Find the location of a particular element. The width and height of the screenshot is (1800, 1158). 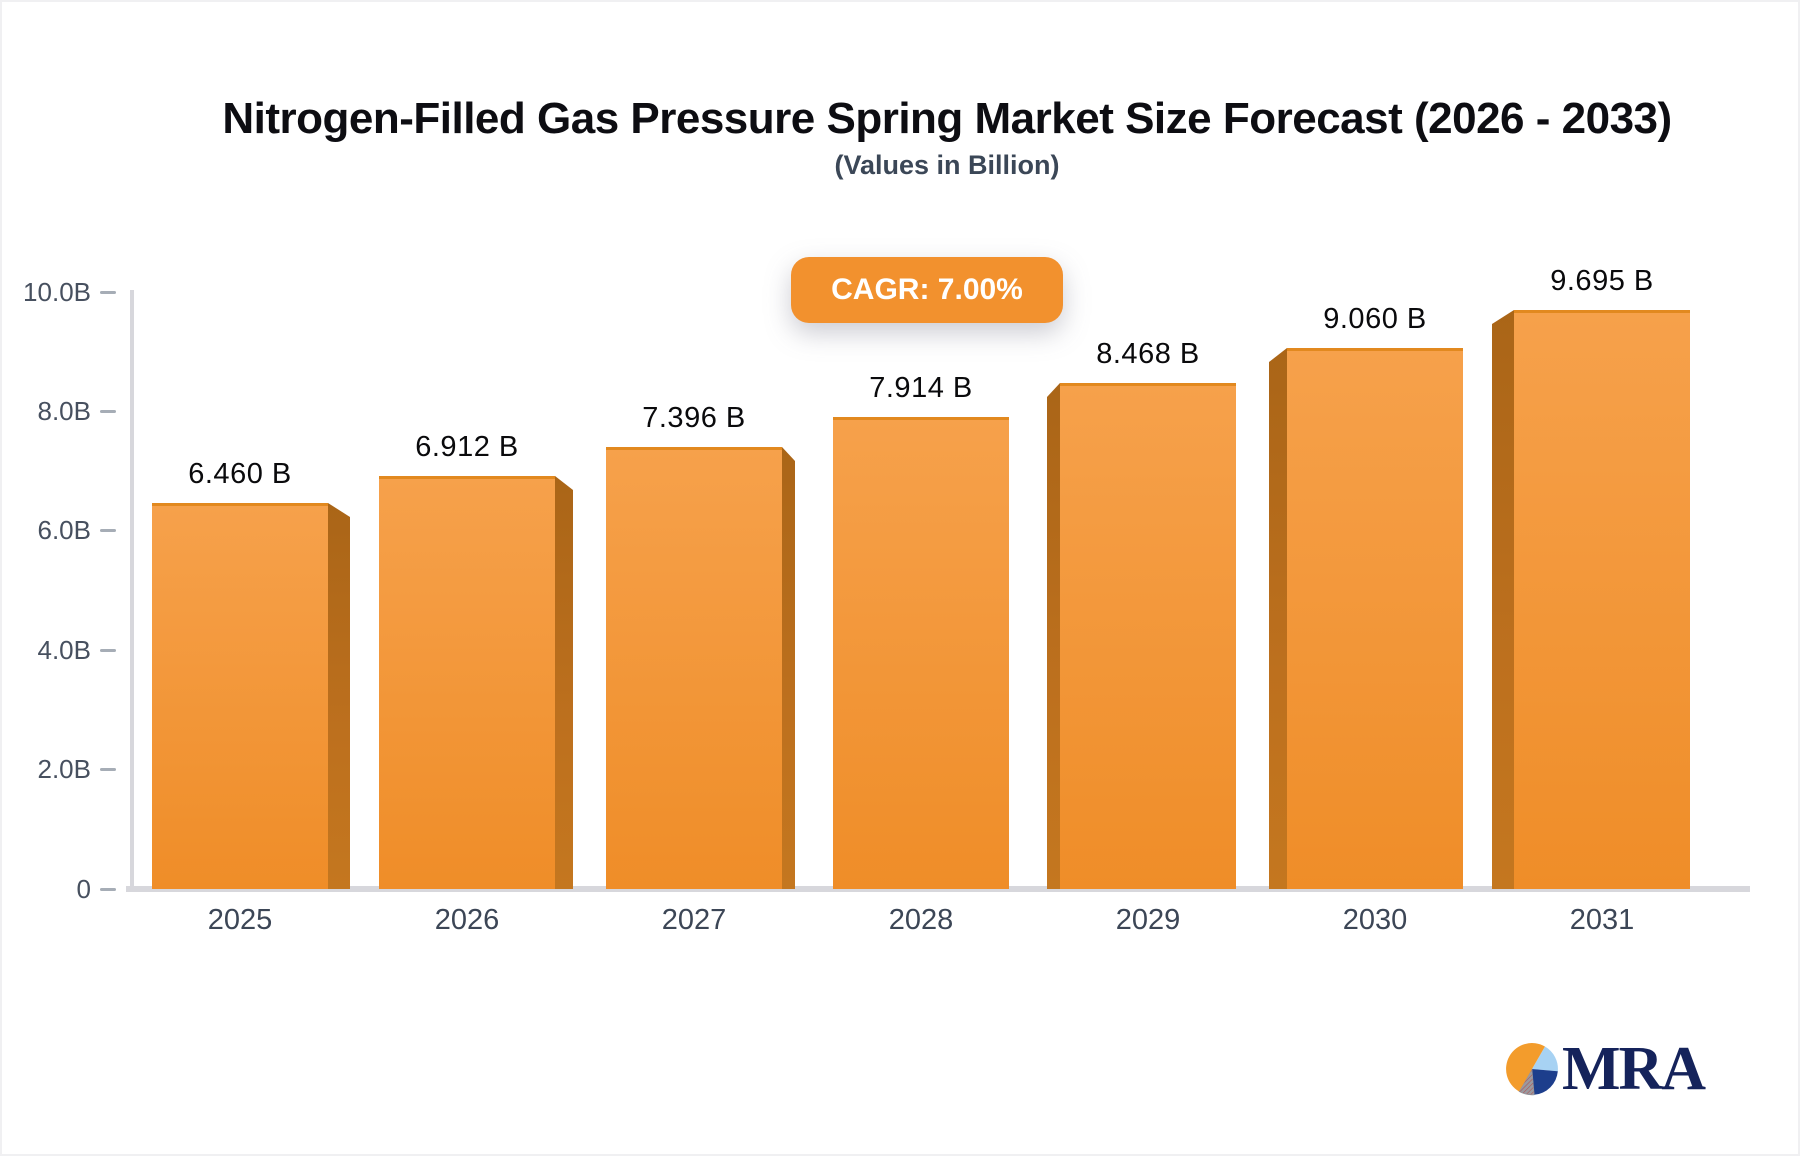

y-tick: 10.0B is located at coordinates (59, 291).